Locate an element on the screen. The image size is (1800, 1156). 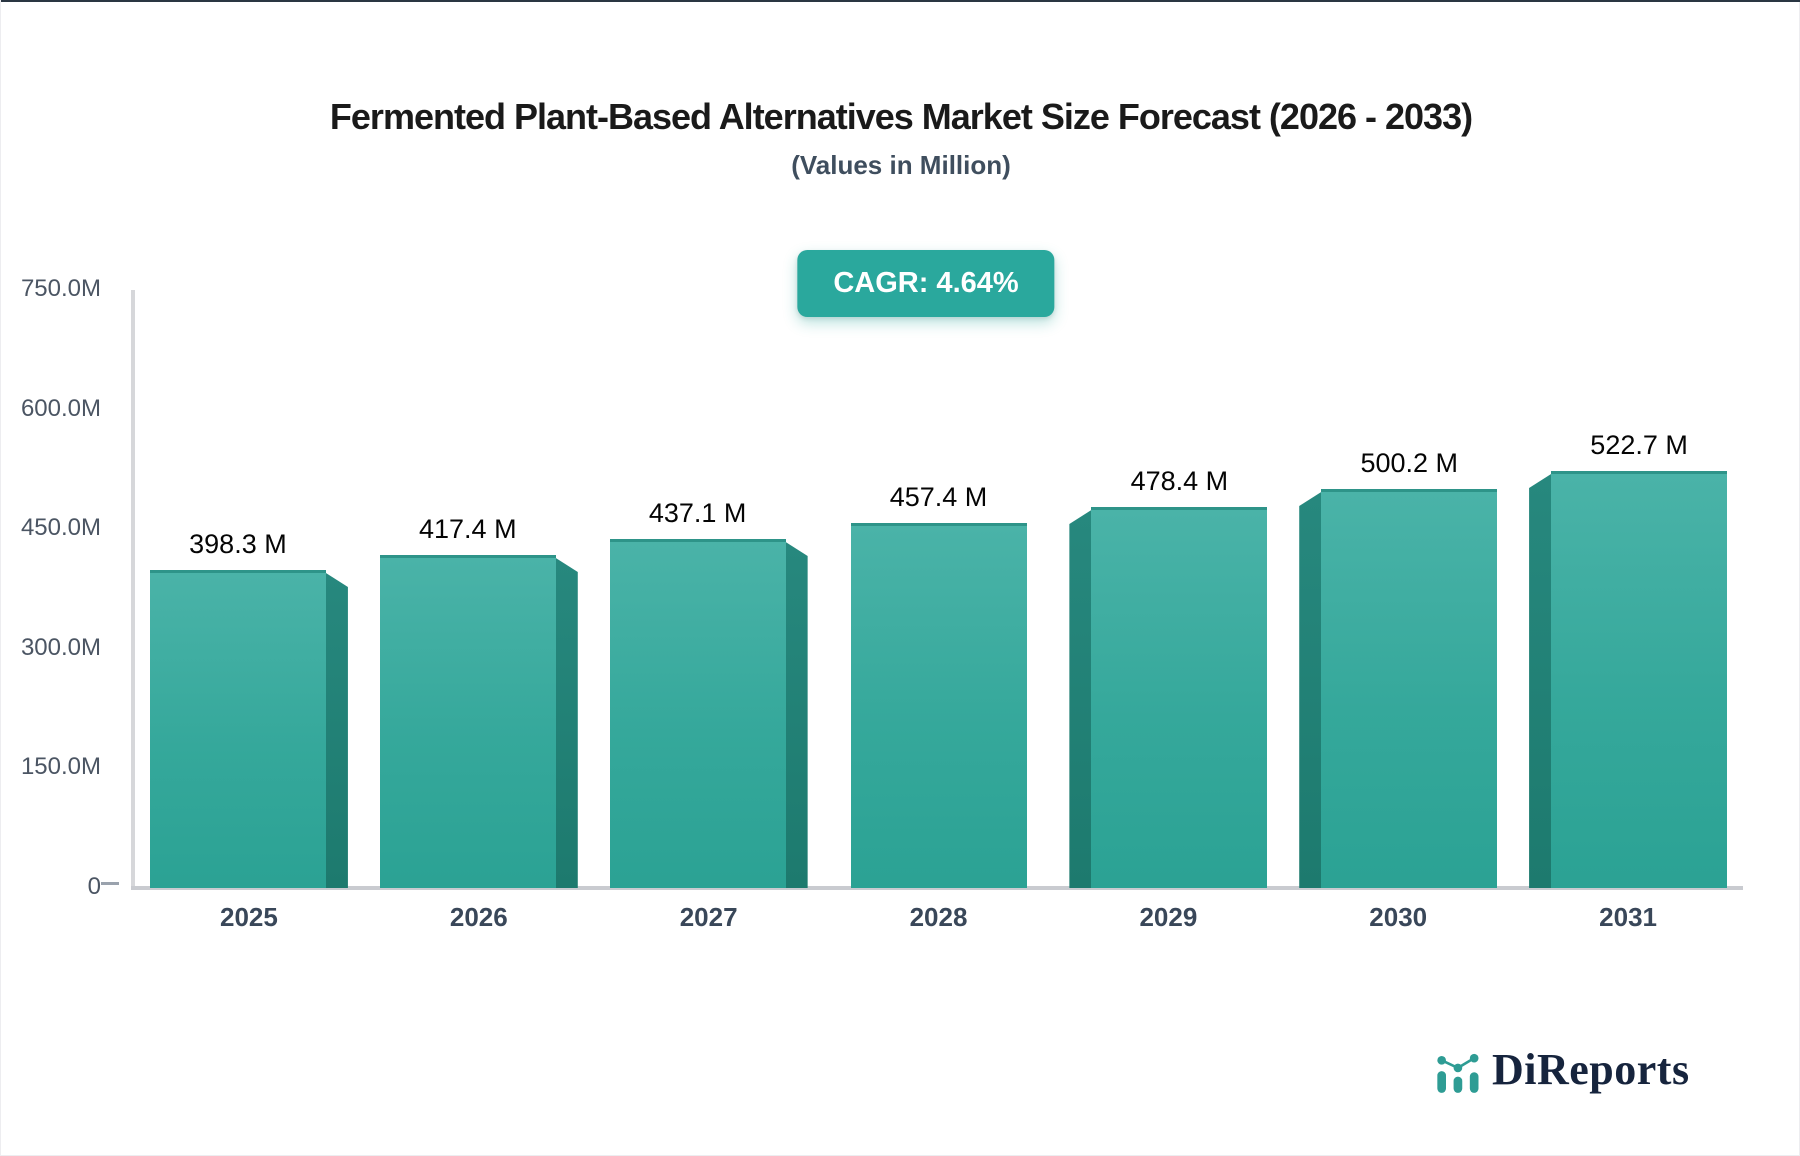
direports-logo-text: DiReports is located at coordinates (1591, 1069).